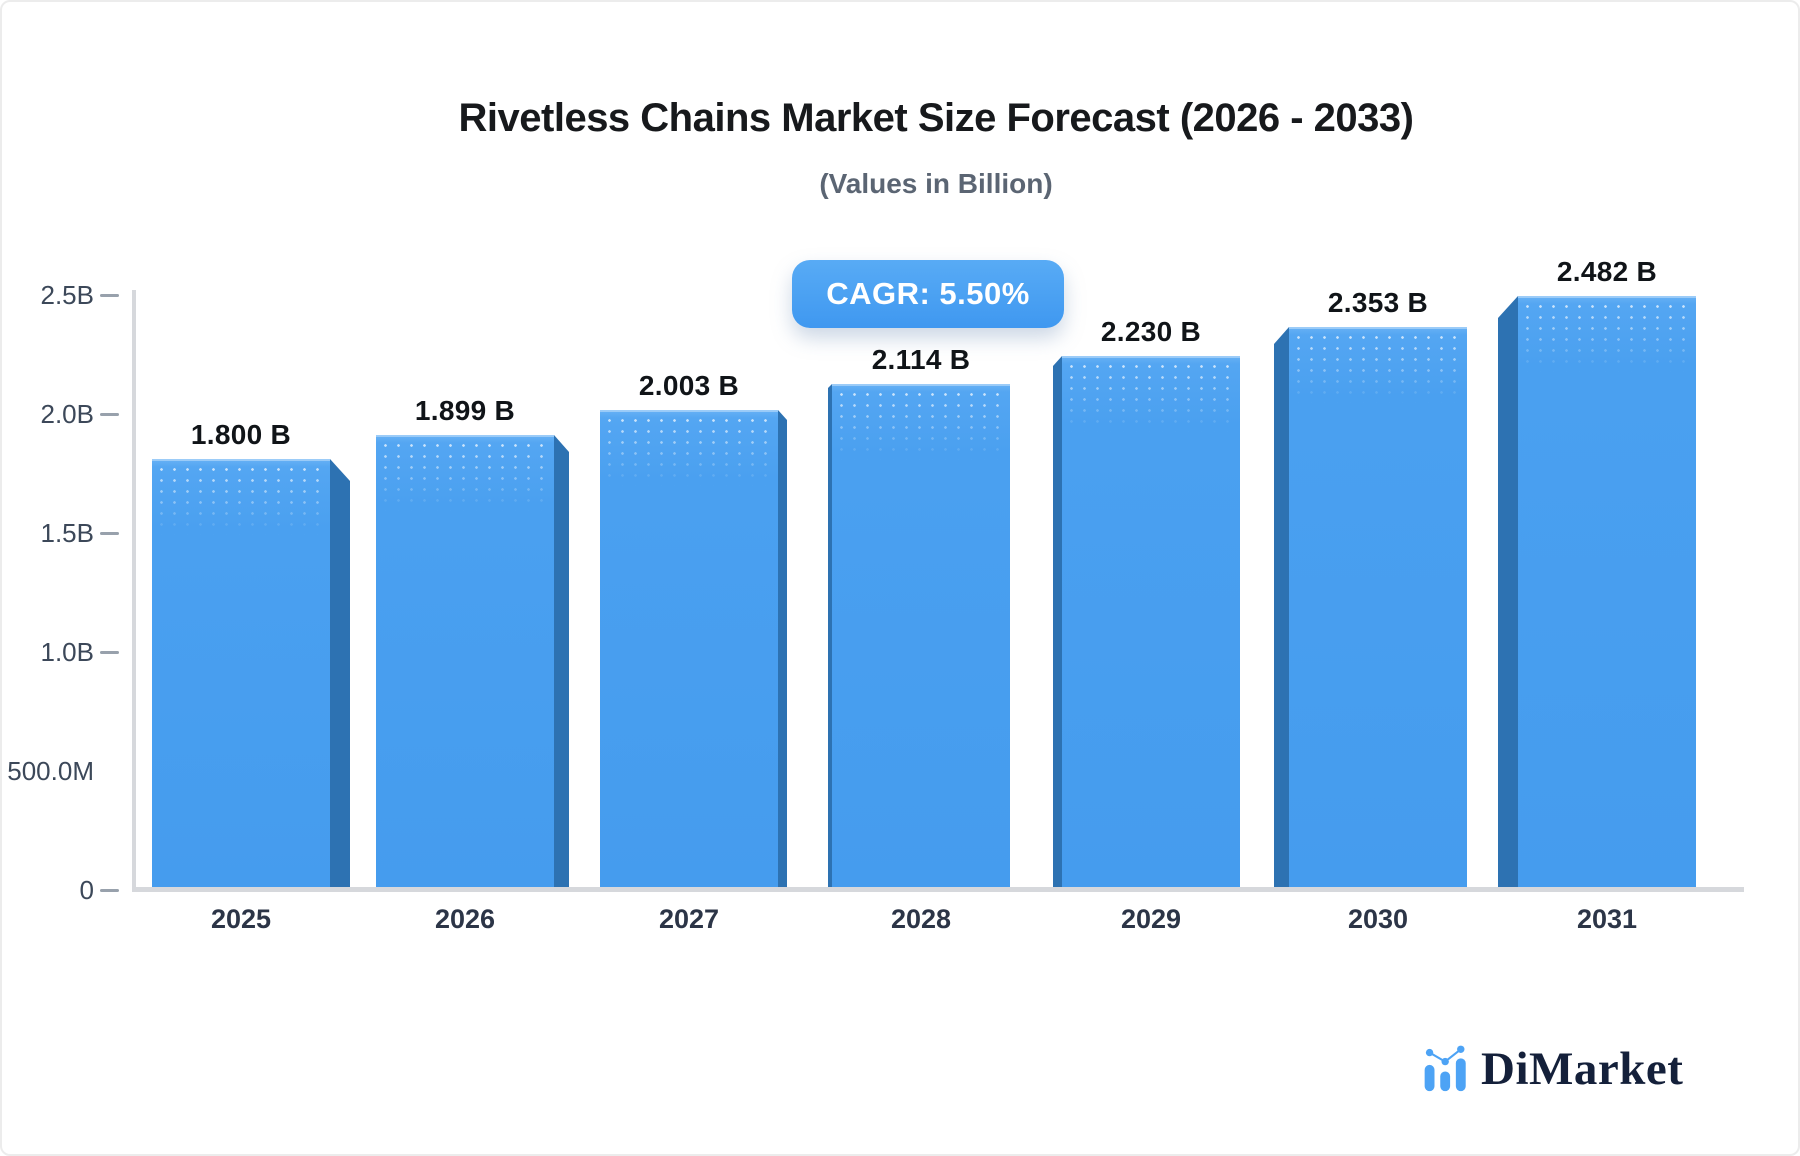 The width and height of the screenshot is (1800, 1156). What do you see at coordinates (689, 385) in the screenshot?
I see `bar-value-label: 2.003 B` at bounding box center [689, 385].